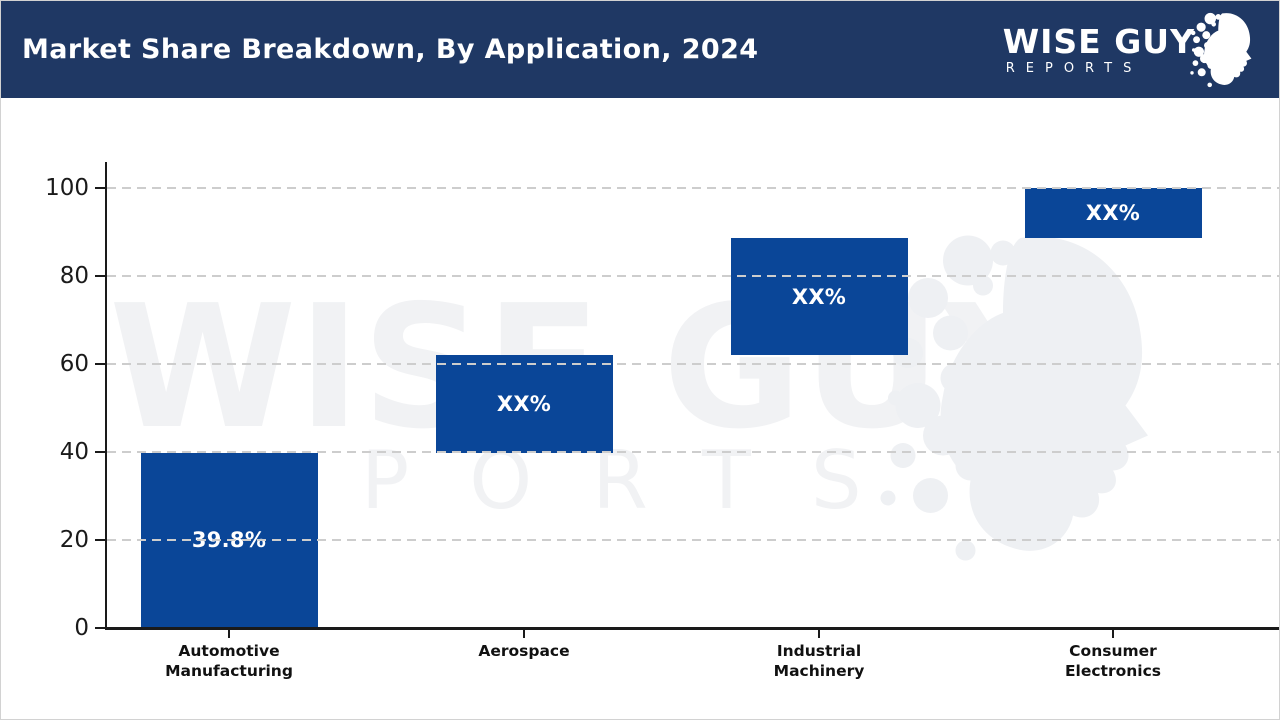 Image resolution: width=1280 pixels, height=720 pixels. What do you see at coordinates (81, 628) in the screenshot?
I see `y-tick-label: 0` at bounding box center [81, 628].